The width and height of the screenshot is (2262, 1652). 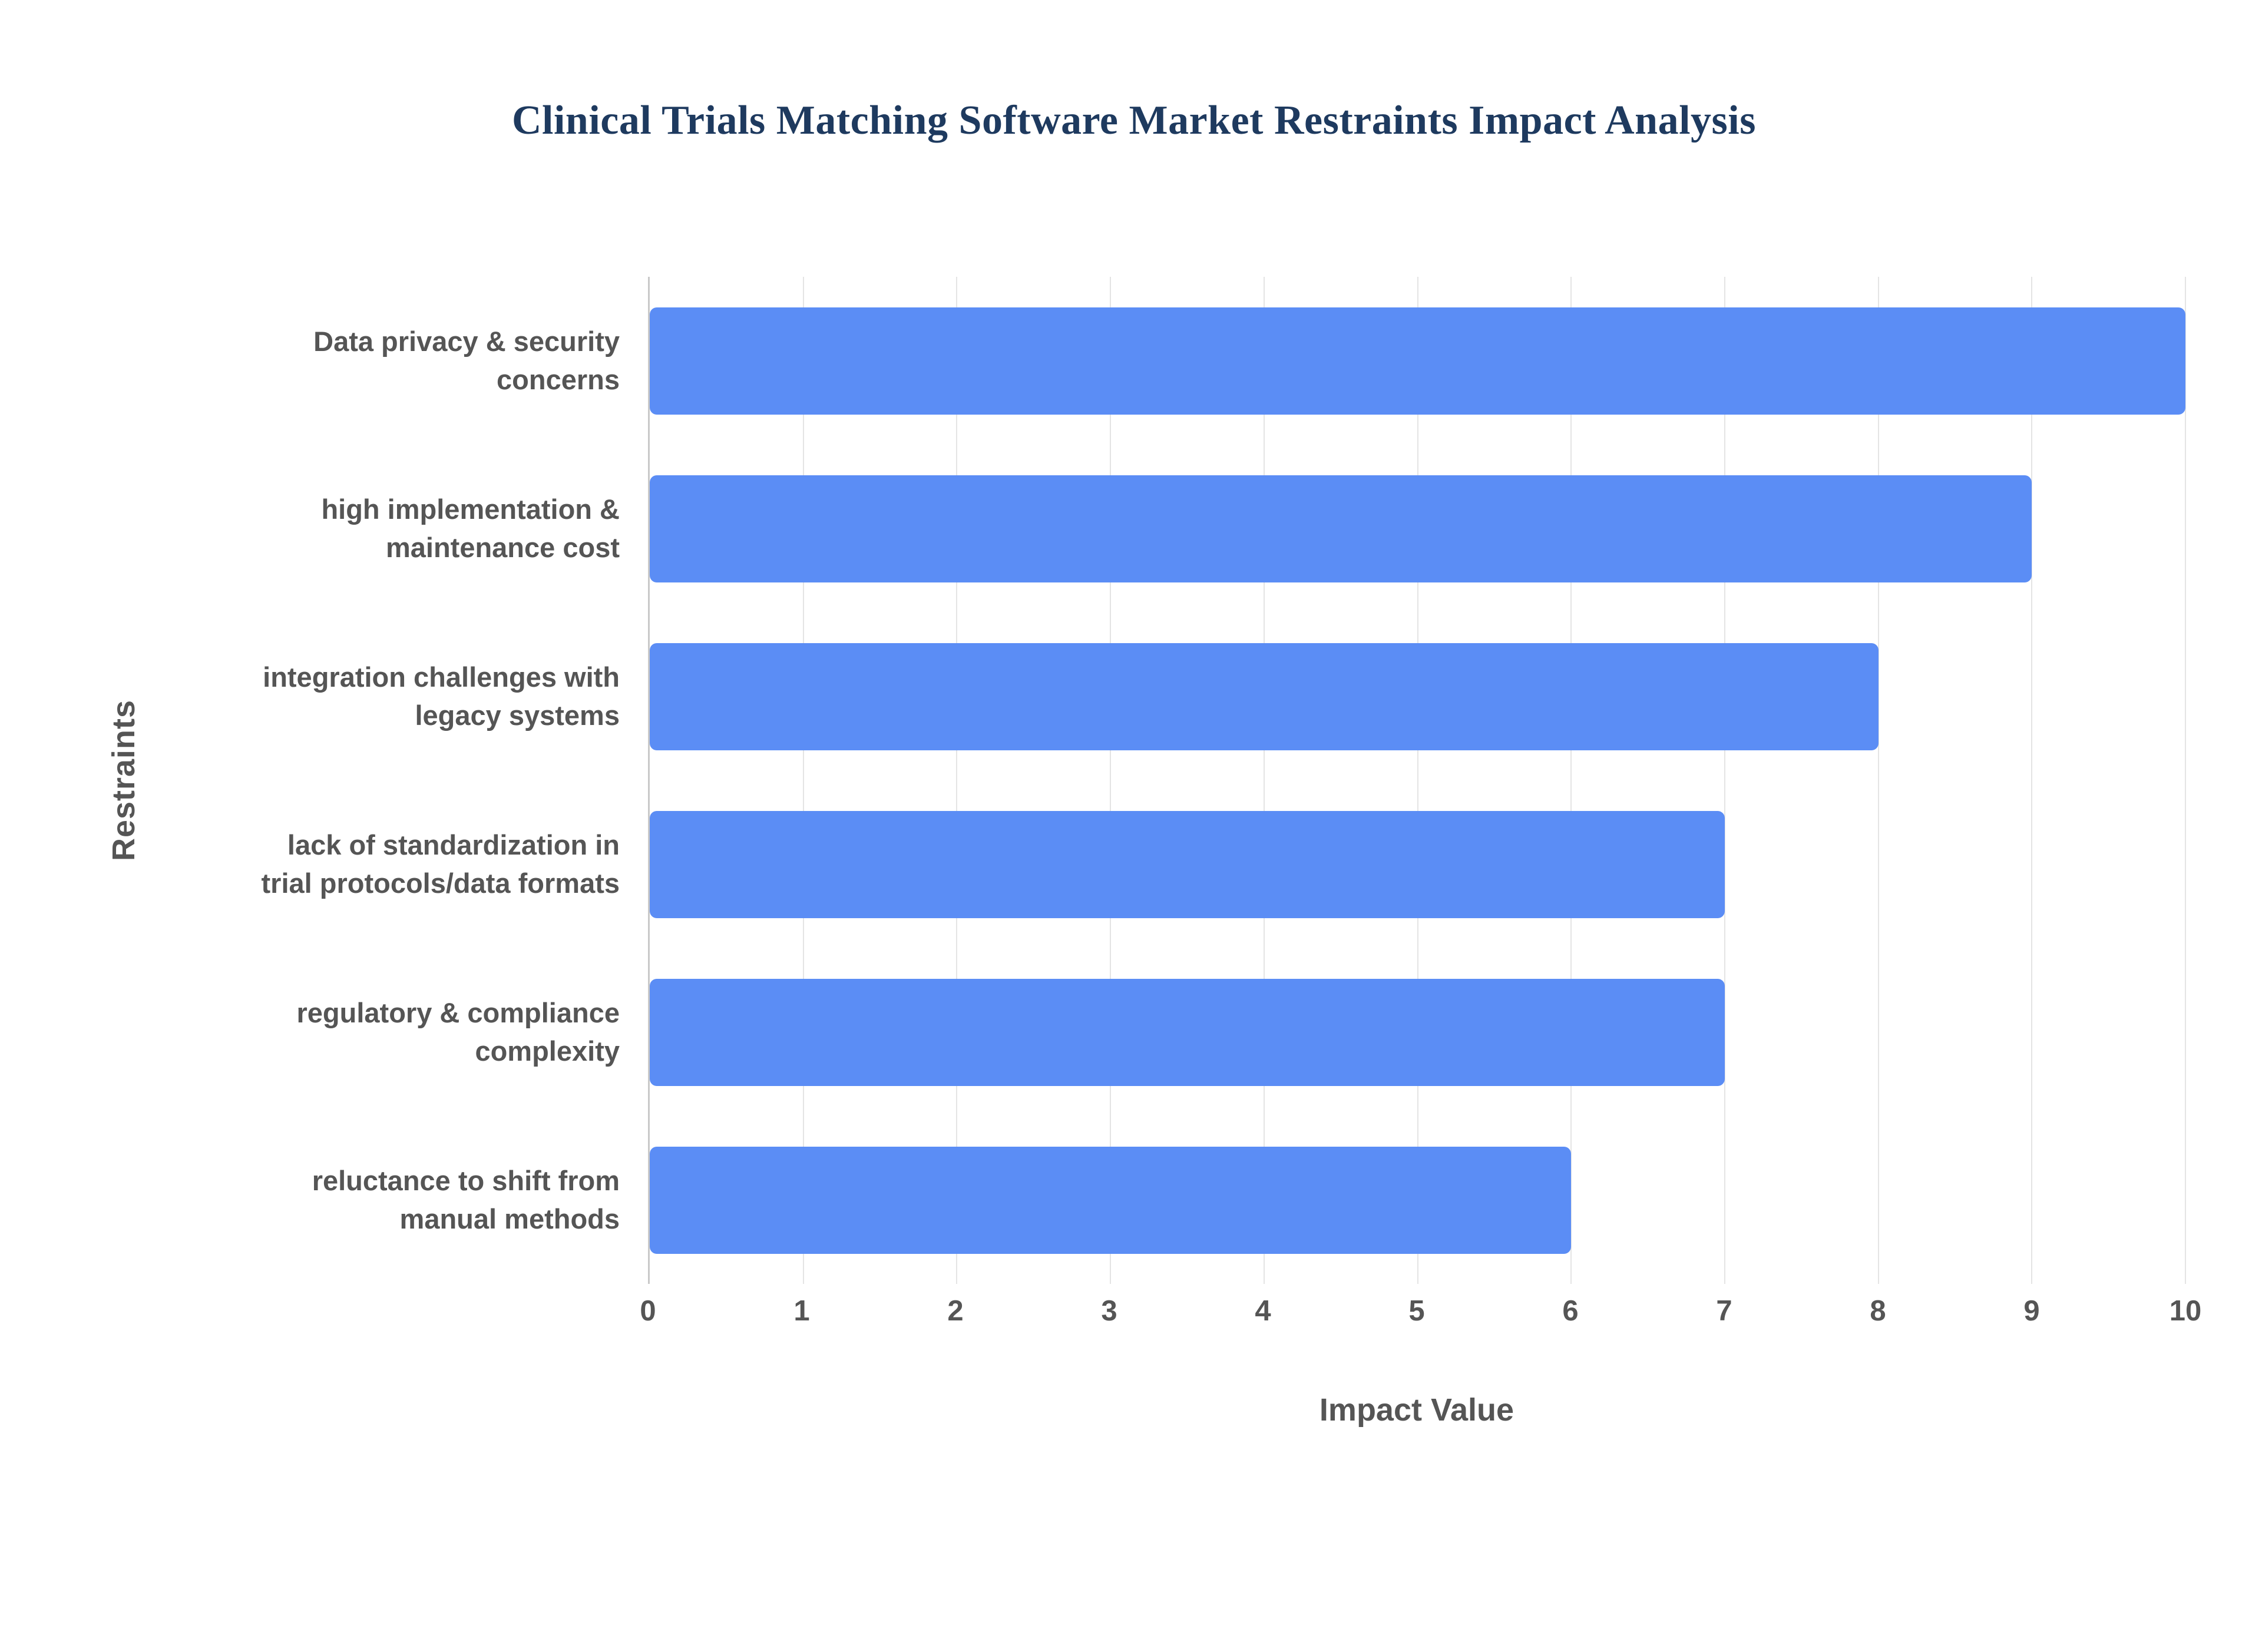 I want to click on category-label-line: lack of standardization in, so click(x=454, y=845).